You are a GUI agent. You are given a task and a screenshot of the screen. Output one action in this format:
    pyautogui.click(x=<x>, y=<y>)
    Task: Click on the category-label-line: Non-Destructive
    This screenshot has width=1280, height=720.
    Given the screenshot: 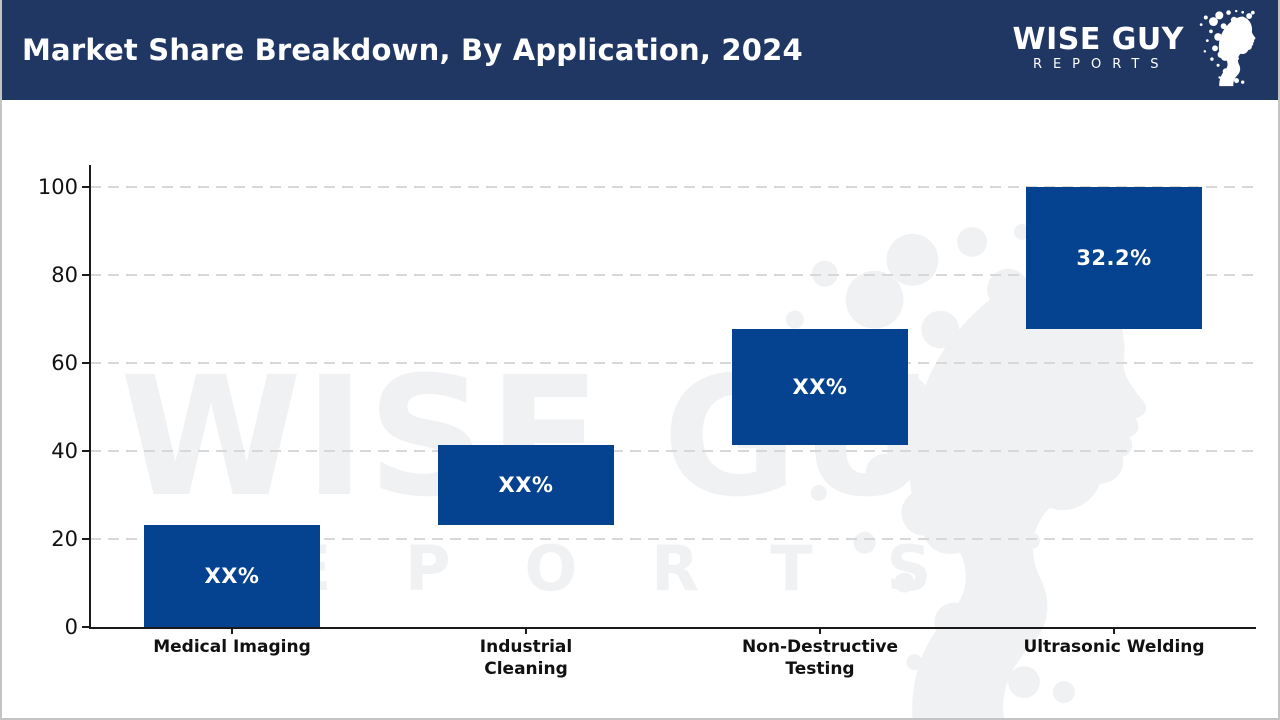 What is the action you would take?
    pyautogui.click(x=820, y=647)
    